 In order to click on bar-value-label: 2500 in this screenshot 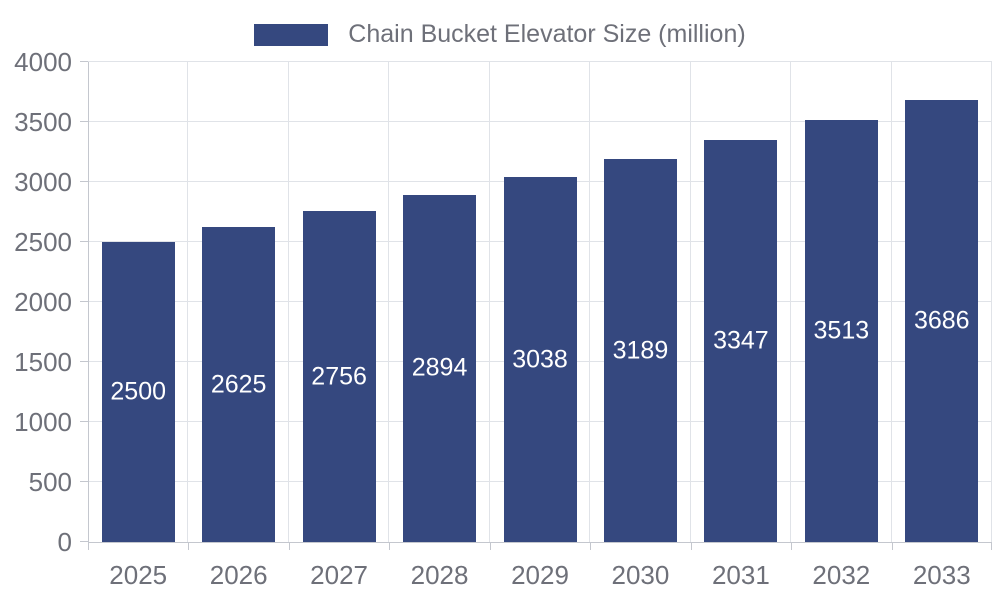, I will do `click(138, 391)`.